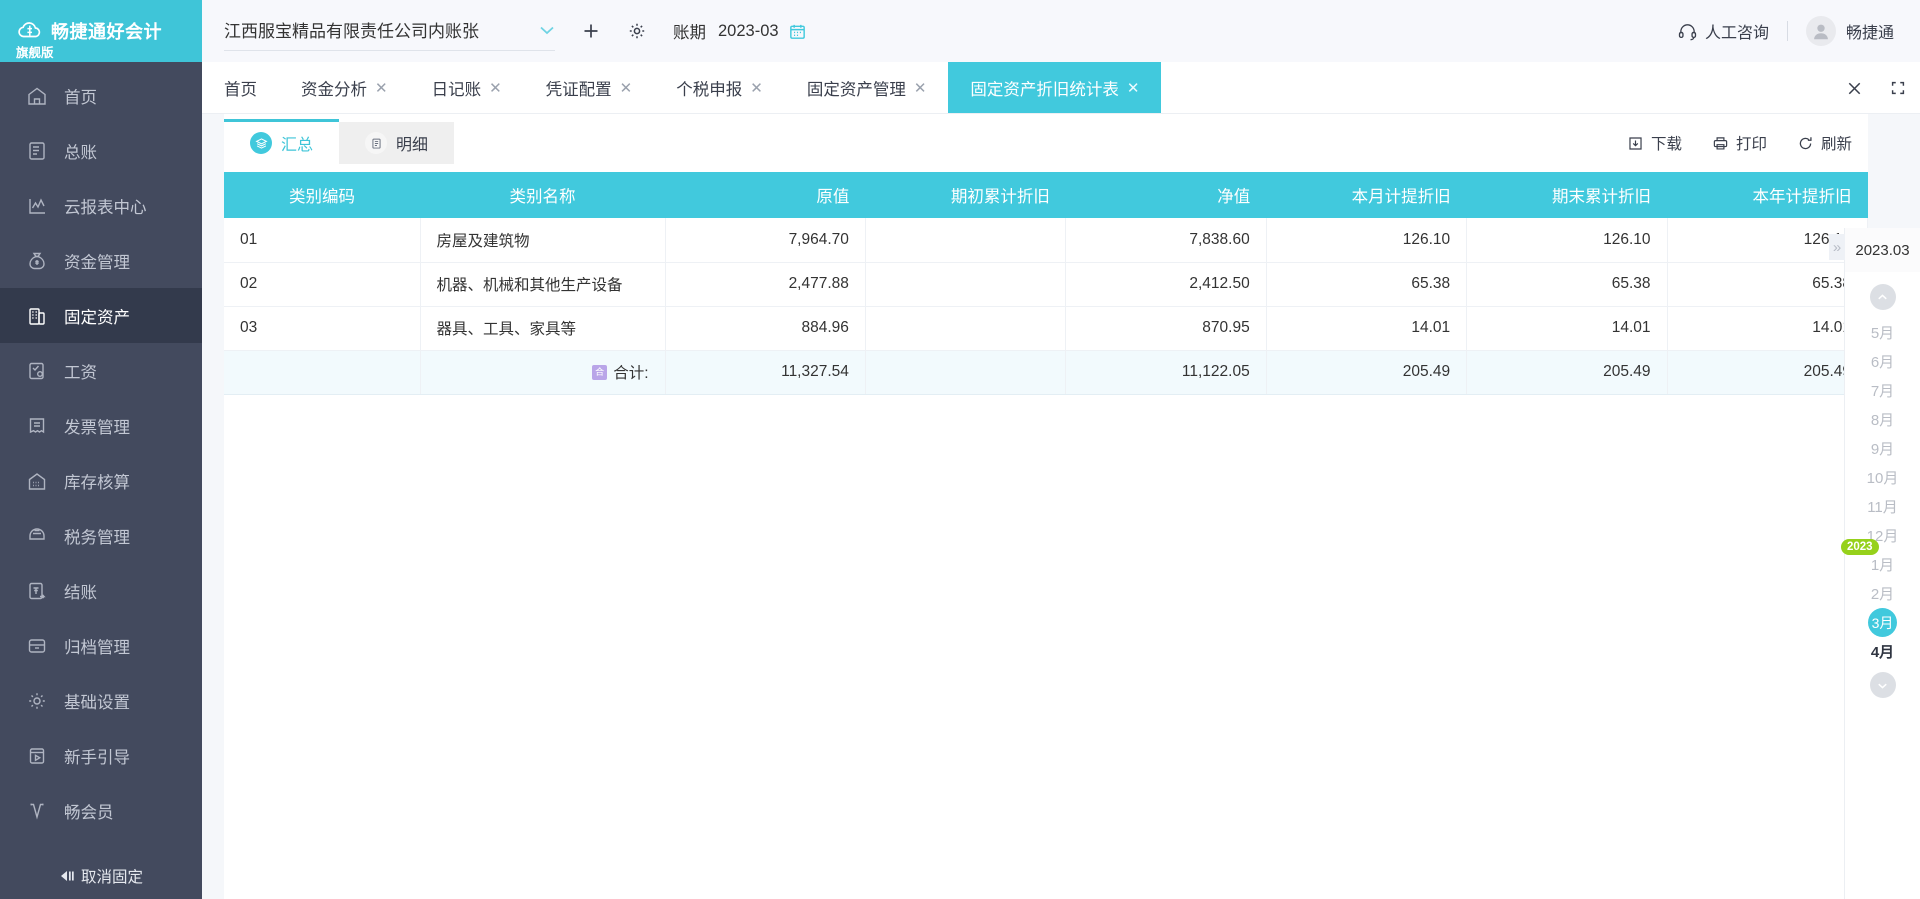 This screenshot has width=1920, height=899. I want to click on segment-summary: 汇总, so click(282, 141).